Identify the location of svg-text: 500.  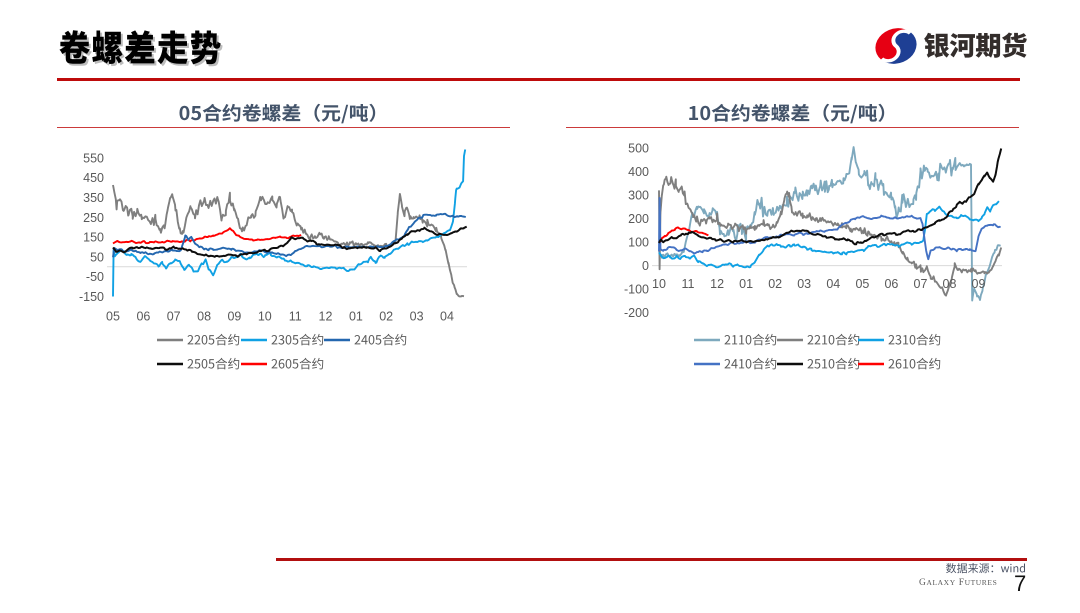
(638, 149).